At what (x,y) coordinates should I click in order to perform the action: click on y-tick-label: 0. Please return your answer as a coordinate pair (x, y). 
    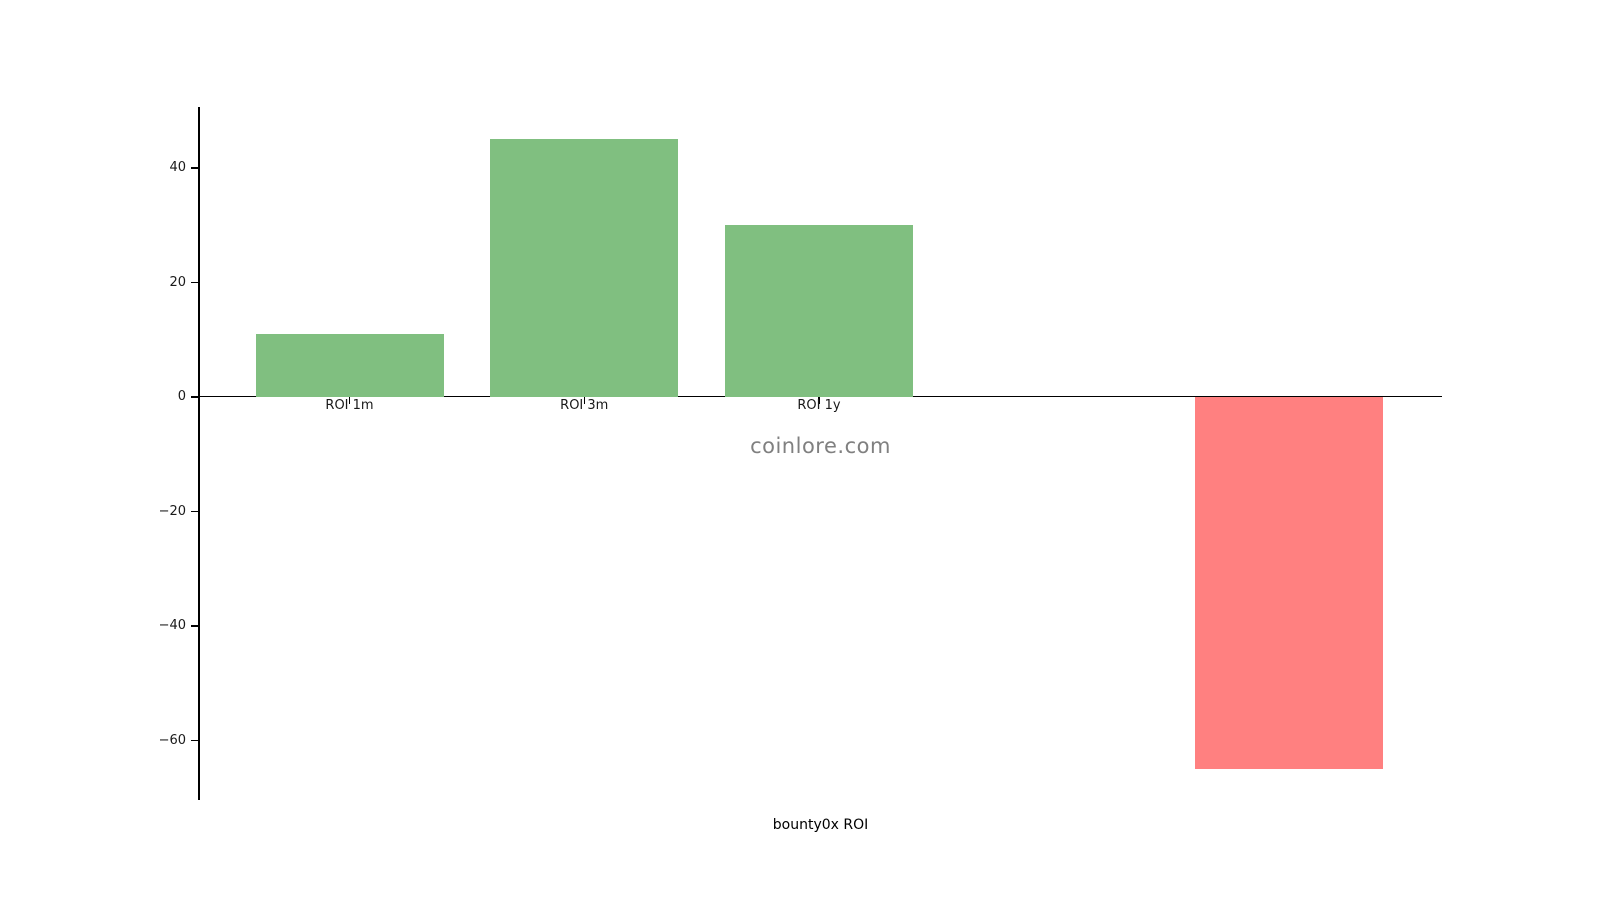
    Looking at the image, I should click on (181, 396).